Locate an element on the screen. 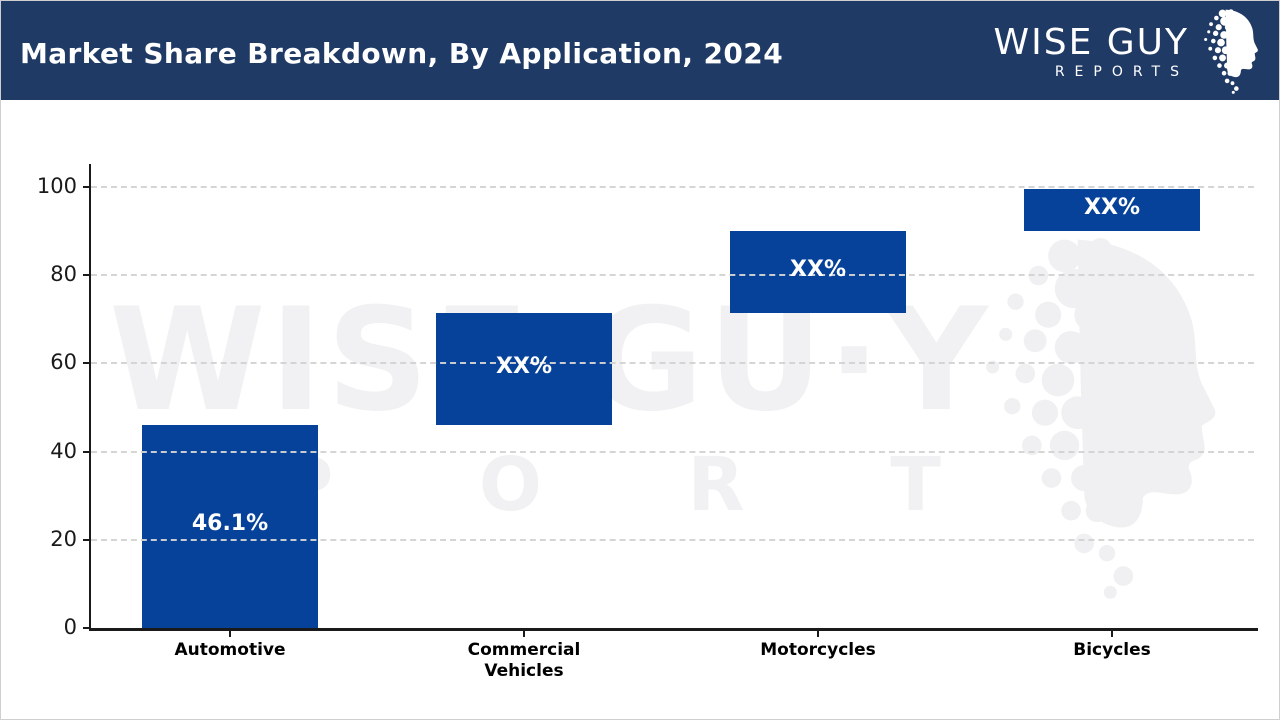 This screenshot has height=720, width=1280. x-category-label-motorcycles: Motorcycles is located at coordinates (818, 650).